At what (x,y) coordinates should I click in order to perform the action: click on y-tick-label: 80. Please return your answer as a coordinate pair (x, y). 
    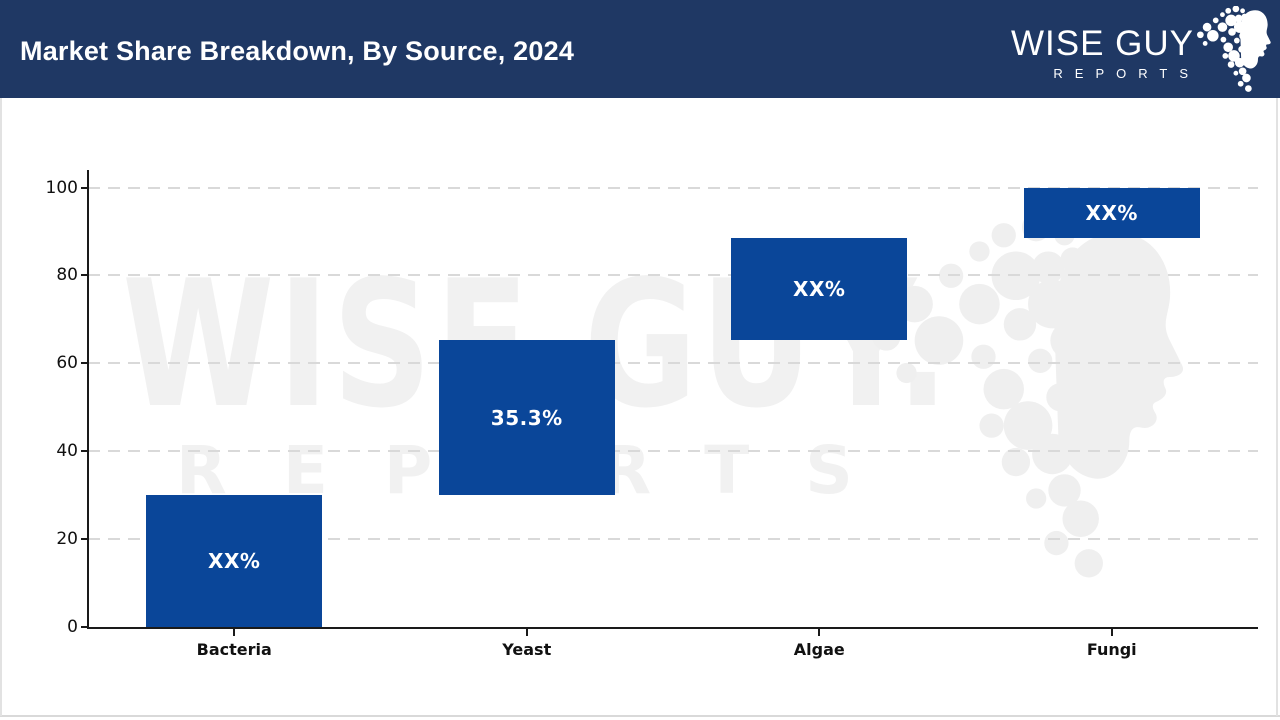
    Looking at the image, I should click on (67, 275).